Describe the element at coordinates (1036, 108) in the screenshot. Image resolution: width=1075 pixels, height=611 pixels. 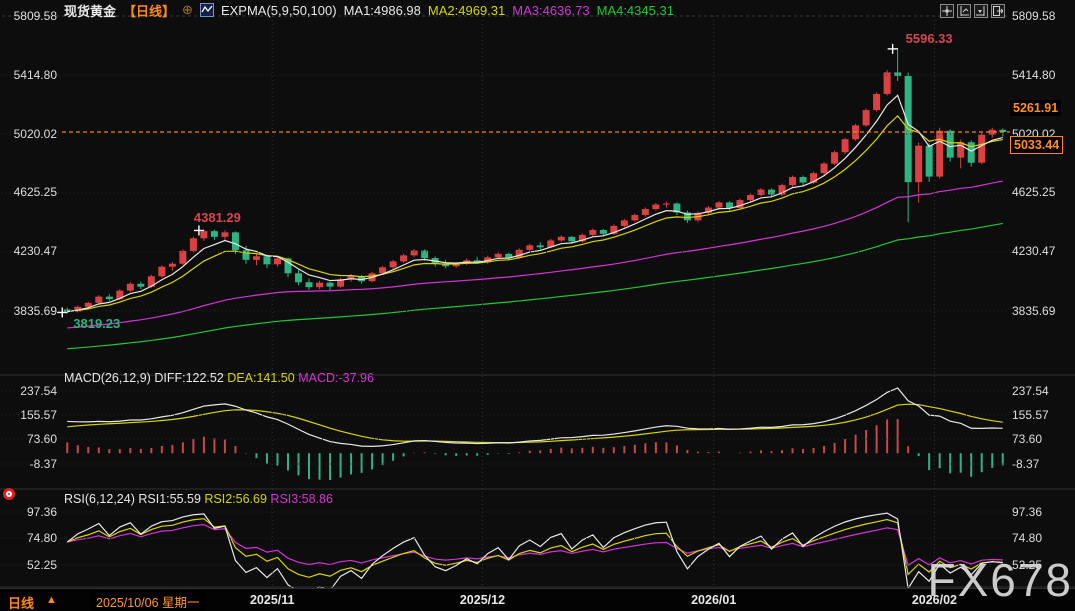
I see `reference-price-badge: 5261.91` at that location.